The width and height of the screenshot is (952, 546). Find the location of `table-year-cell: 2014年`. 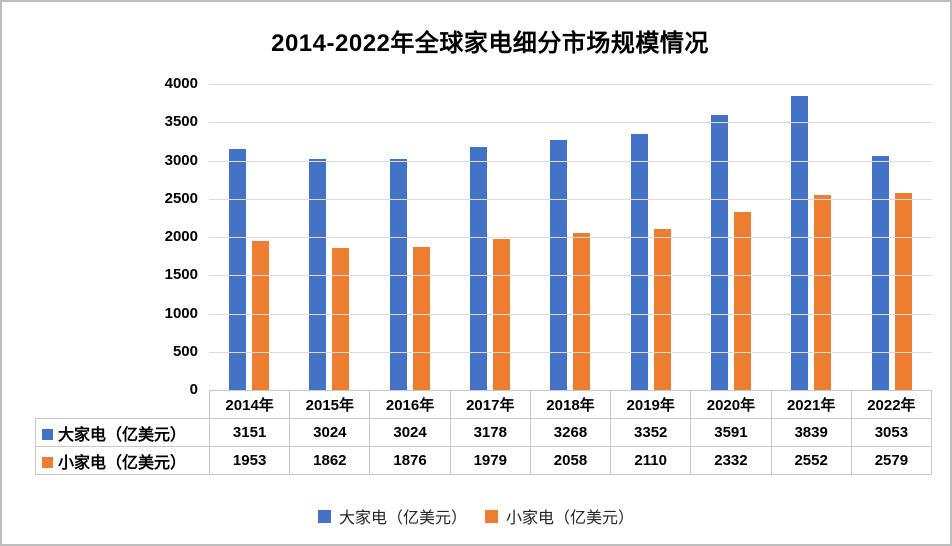

table-year-cell: 2014年 is located at coordinates (249, 404).